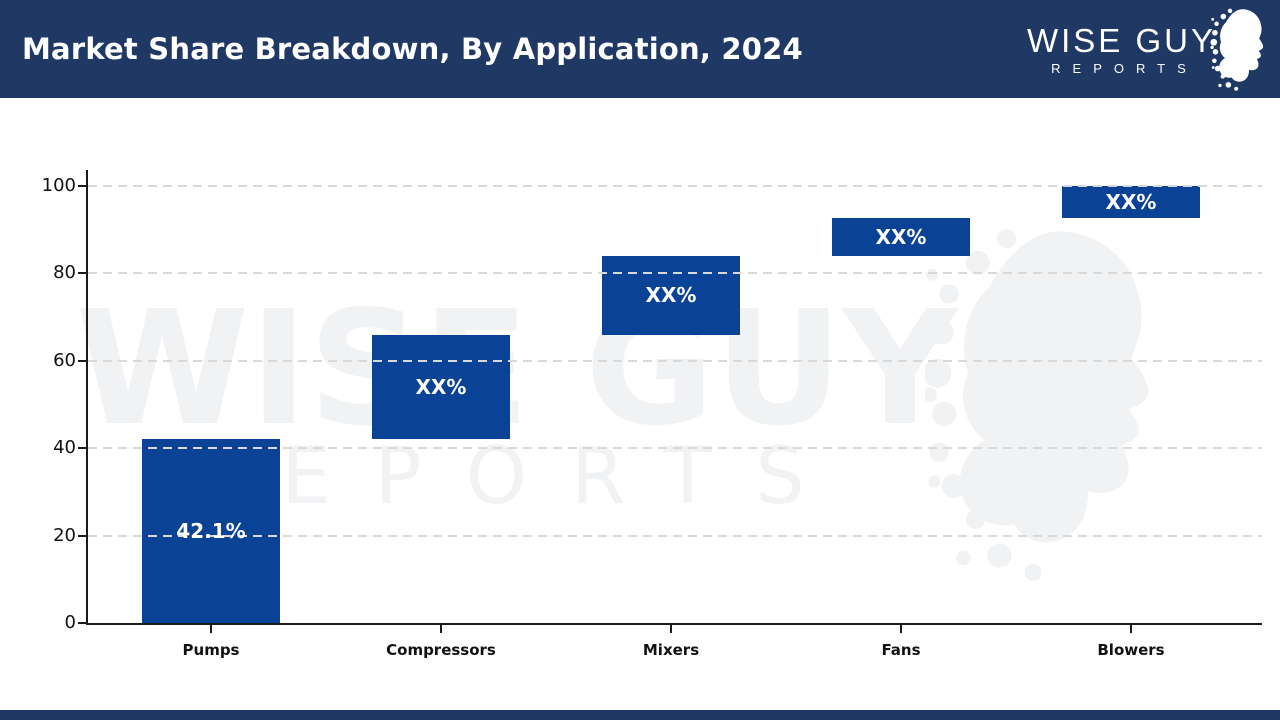  Describe the element at coordinates (516, 477) in the screenshot. I see `watermark-reports: REPORTS` at that location.